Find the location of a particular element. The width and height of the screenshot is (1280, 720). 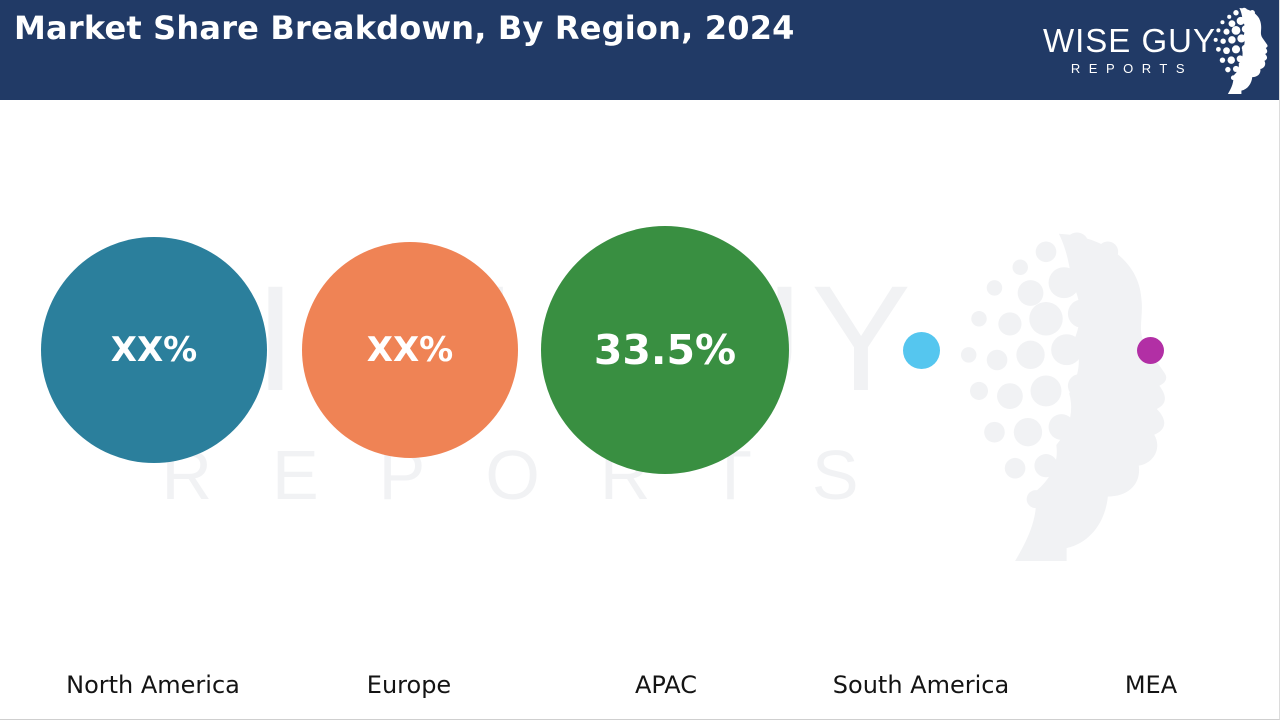

bubble-mea is located at coordinates (1150, 350).